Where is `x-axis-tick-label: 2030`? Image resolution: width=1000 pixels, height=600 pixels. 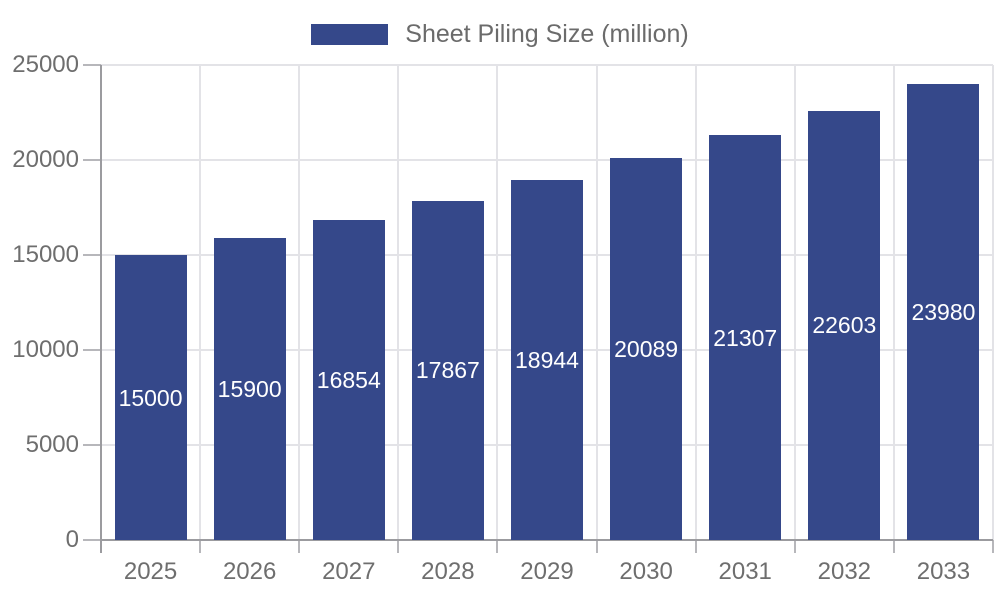
x-axis-tick-label: 2030 is located at coordinates (646, 571).